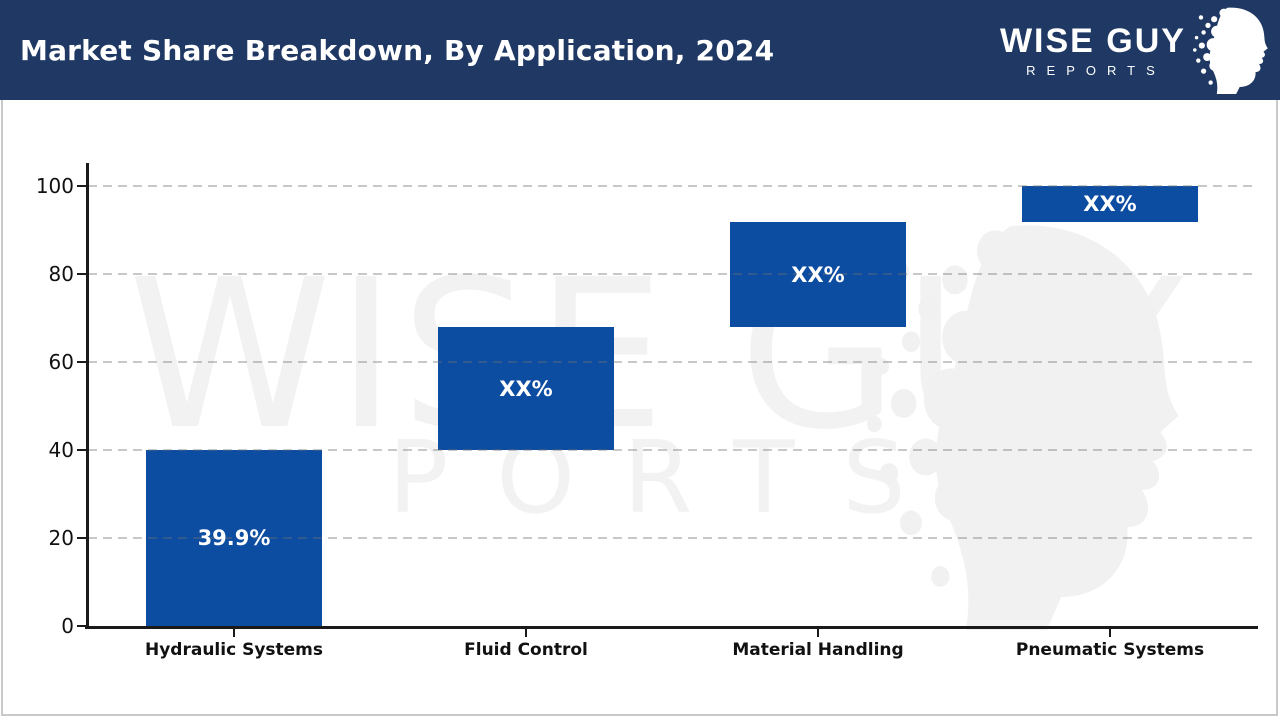 The image size is (1280, 720). Describe the element at coordinates (67, 626) in the screenshot. I see `y-tick-label-0: 0` at that location.